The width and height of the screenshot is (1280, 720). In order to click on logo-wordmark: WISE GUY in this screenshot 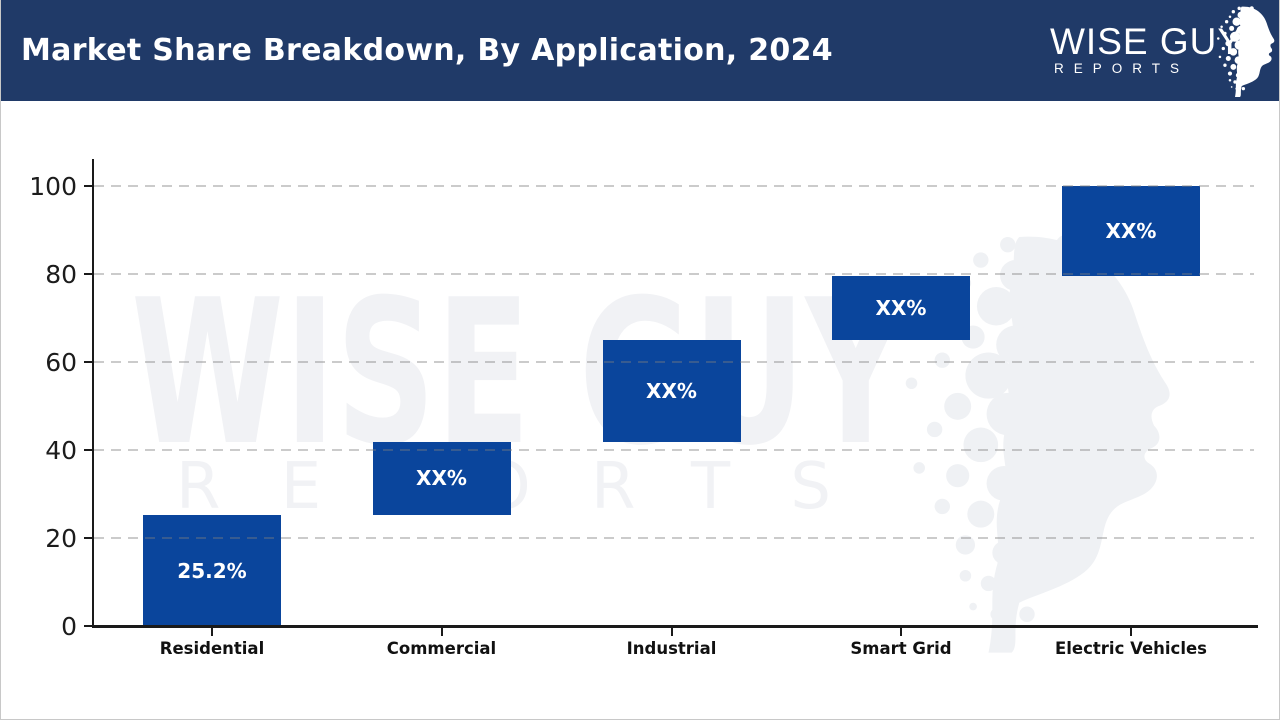, I will do `click(1147, 41)`.